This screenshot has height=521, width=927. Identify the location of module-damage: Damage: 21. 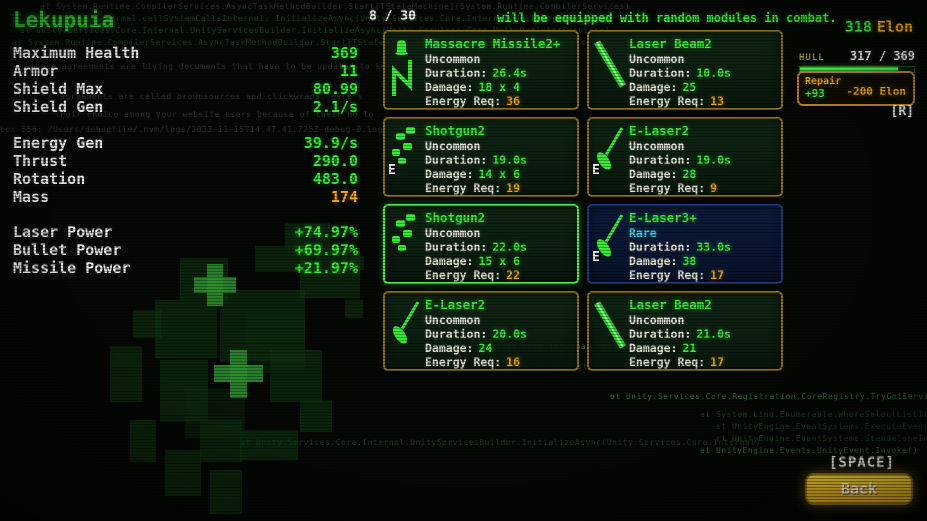
(663, 348).